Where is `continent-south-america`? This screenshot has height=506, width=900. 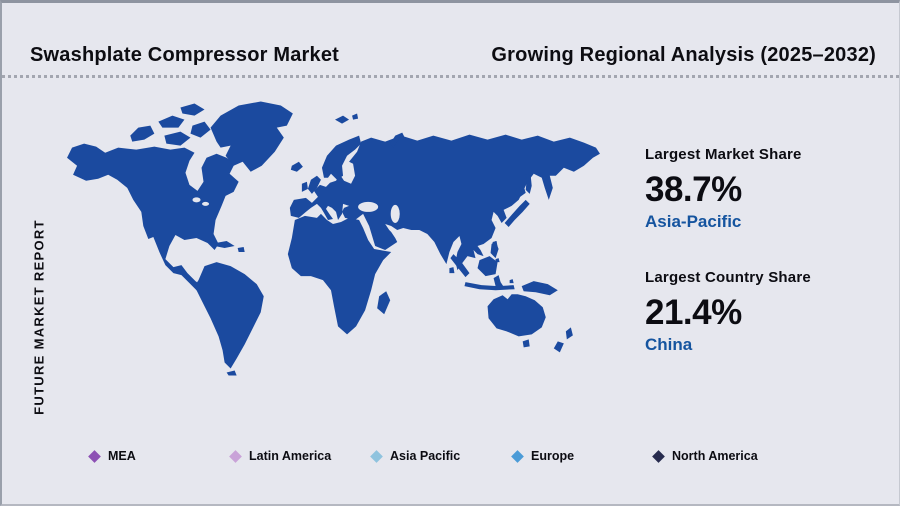
continent-south-america is located at coordinates (229, 319).